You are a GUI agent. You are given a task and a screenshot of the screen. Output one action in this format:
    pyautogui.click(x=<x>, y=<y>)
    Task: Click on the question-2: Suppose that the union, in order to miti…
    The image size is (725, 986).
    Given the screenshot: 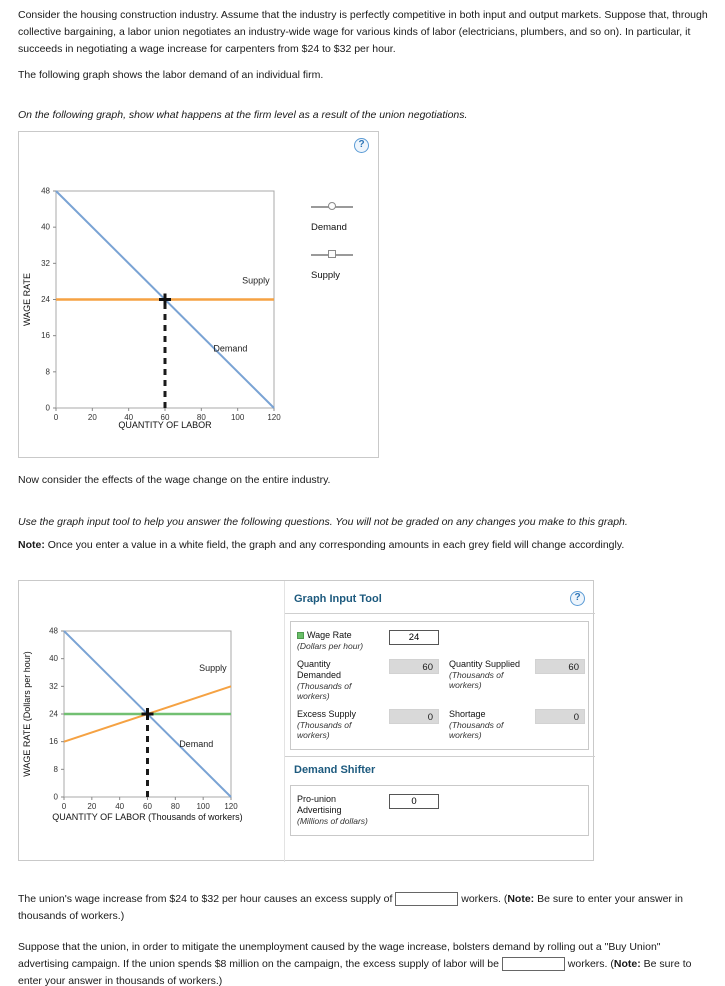 What is the action you would take?
    pyautogui.click(x=365, y=962)
    